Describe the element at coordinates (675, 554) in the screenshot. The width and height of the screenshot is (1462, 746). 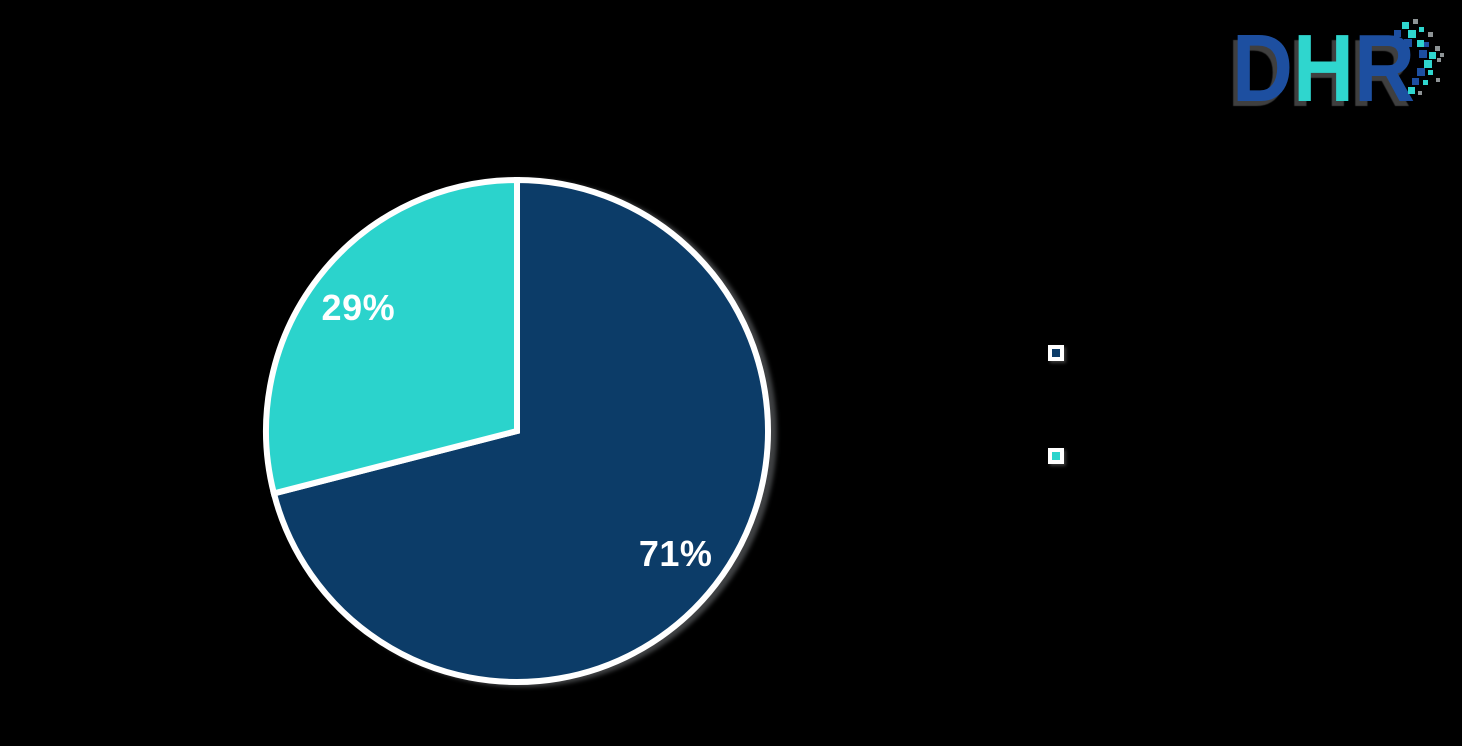
I see `pie-data-label-0: 71%` at that location.